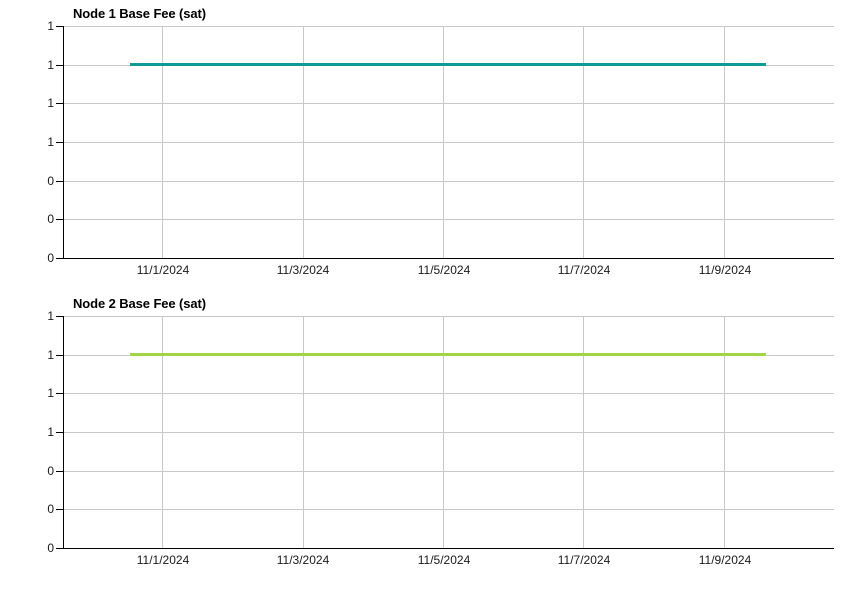 The height and width of the screenshot is (600, 860). I want to click on chart-title-node-1: Node 1 Base Fee (sat), so click(140, 13).